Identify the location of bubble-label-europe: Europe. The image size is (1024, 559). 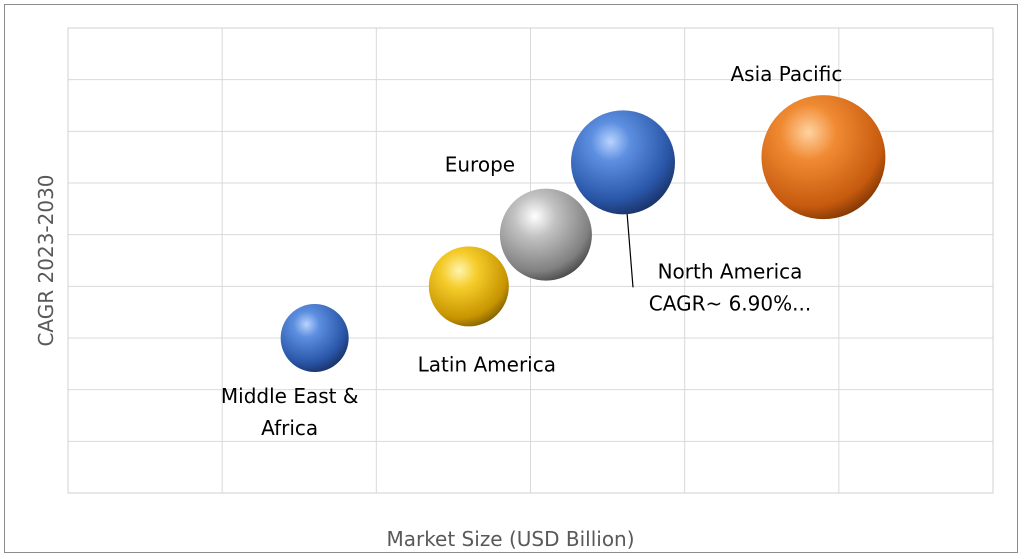
(480, 165).